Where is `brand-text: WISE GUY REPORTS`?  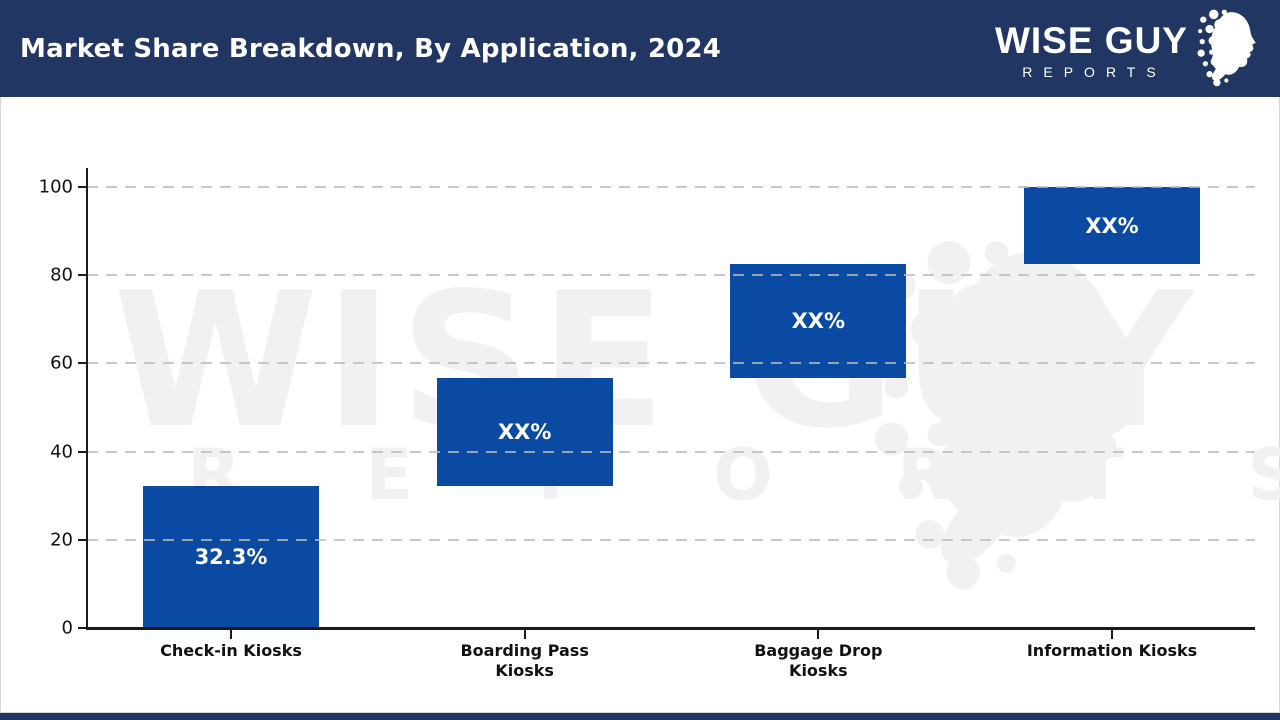
brand-text: WISE GUY REPORTS is located at coordinates (1091, 51).